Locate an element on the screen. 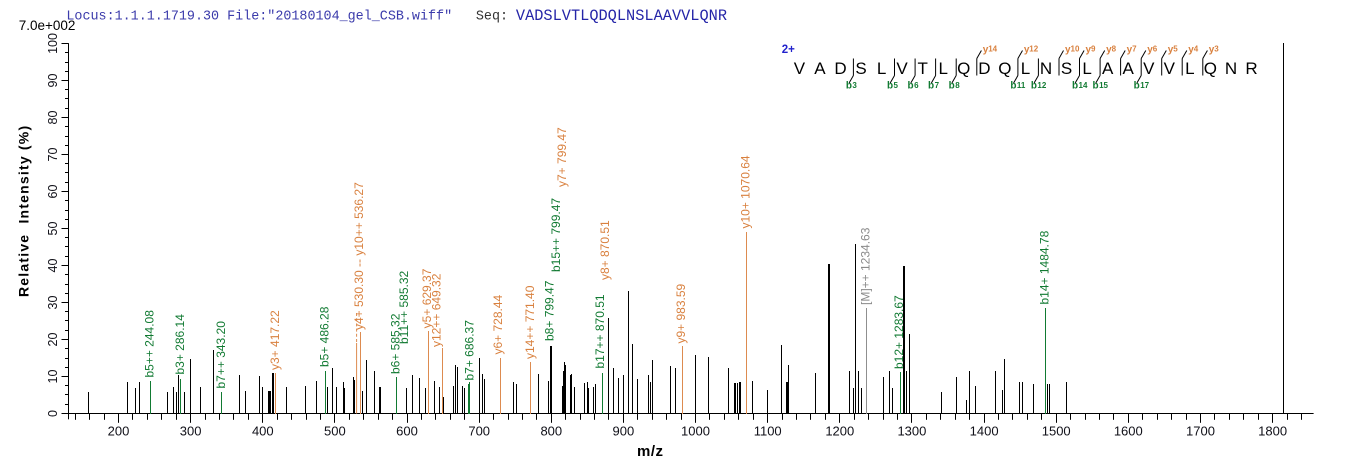  svg-text: b3+ 286.14 is located at coordinates (180, 344).